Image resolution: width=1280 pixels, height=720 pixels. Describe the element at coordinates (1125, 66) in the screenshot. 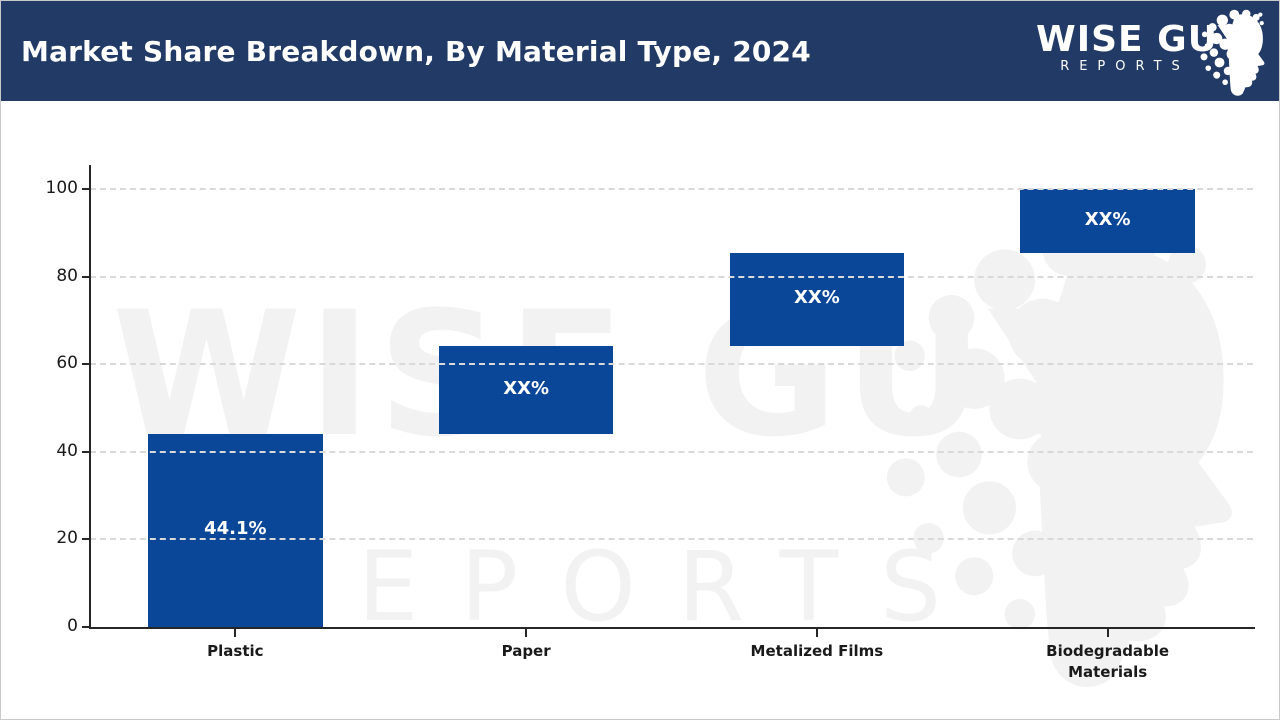

I see `logo-subtitle: REPORTS` at that location.